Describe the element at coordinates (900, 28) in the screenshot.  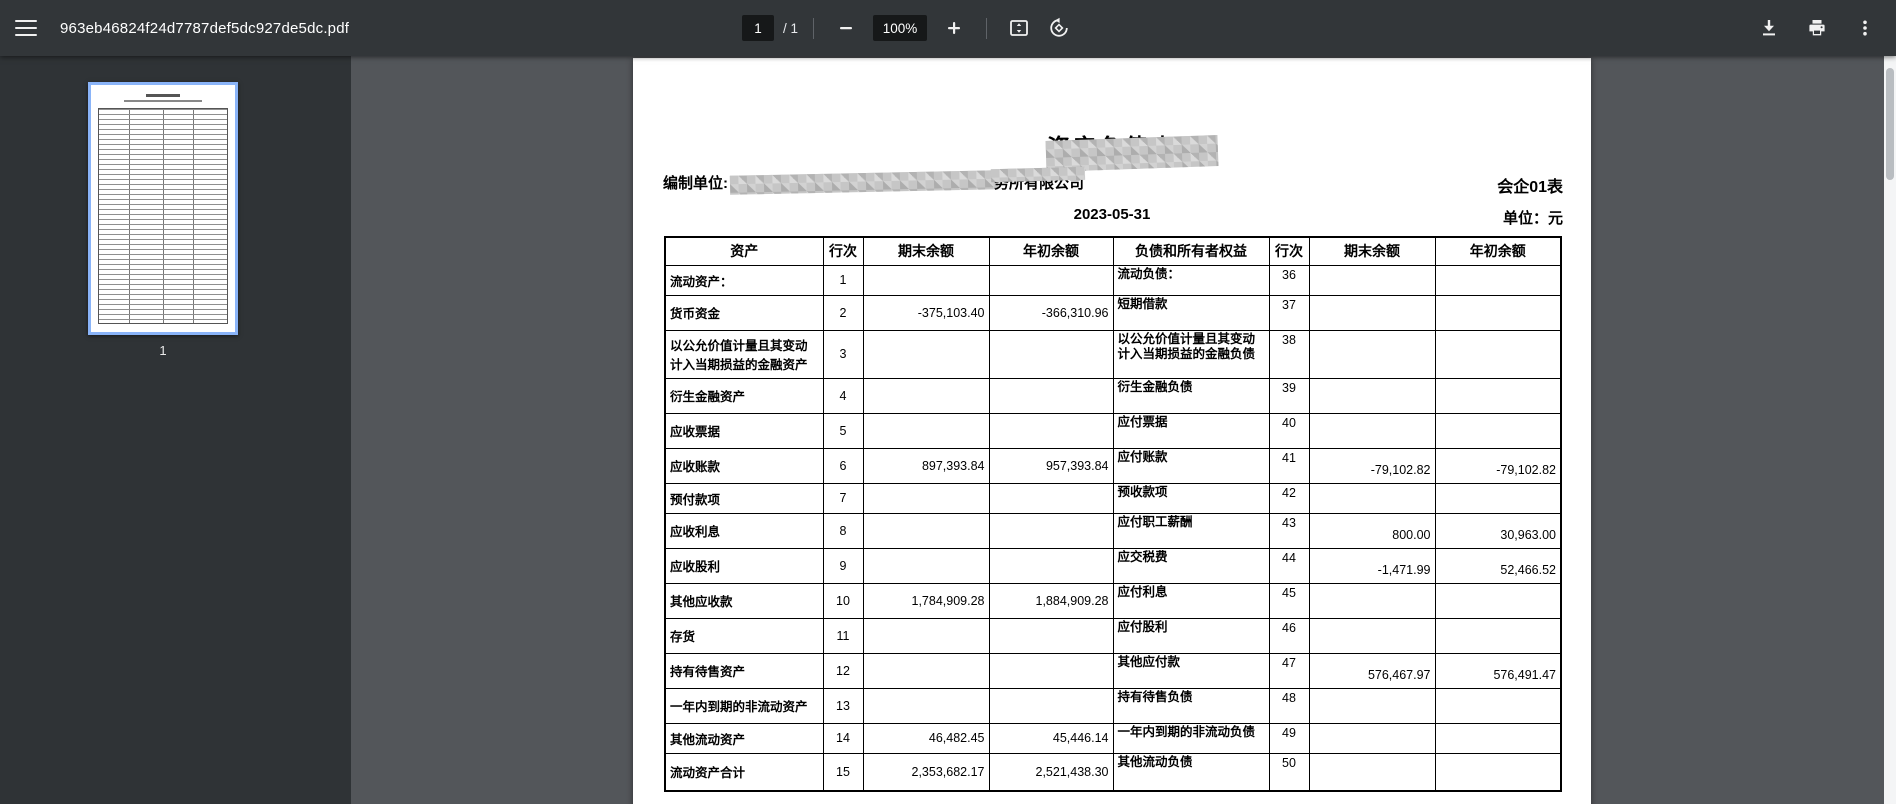
I see `zoom-level-display: 100%` at that location.